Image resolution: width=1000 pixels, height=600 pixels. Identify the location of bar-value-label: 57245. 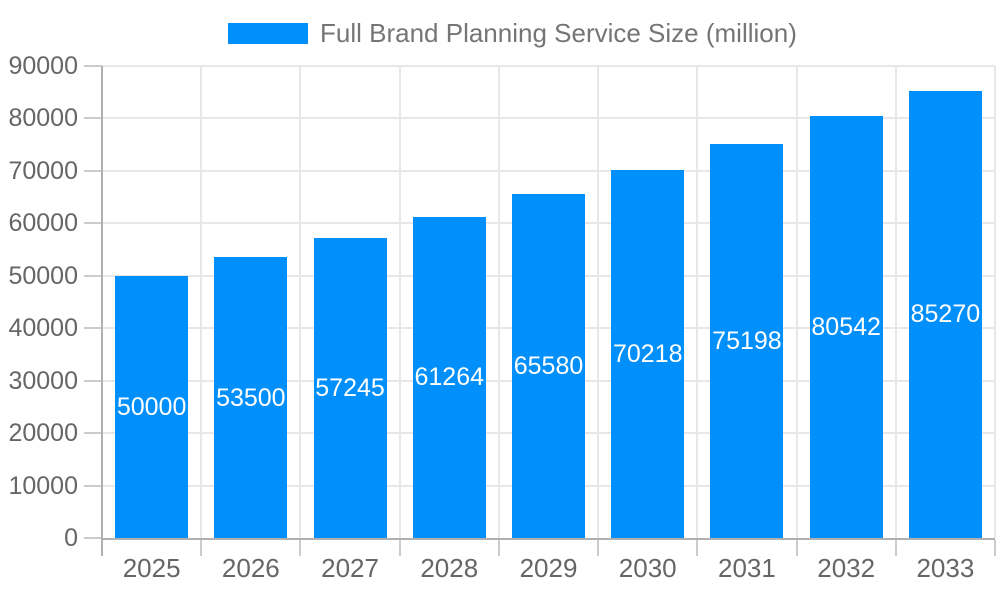
(350, 387).